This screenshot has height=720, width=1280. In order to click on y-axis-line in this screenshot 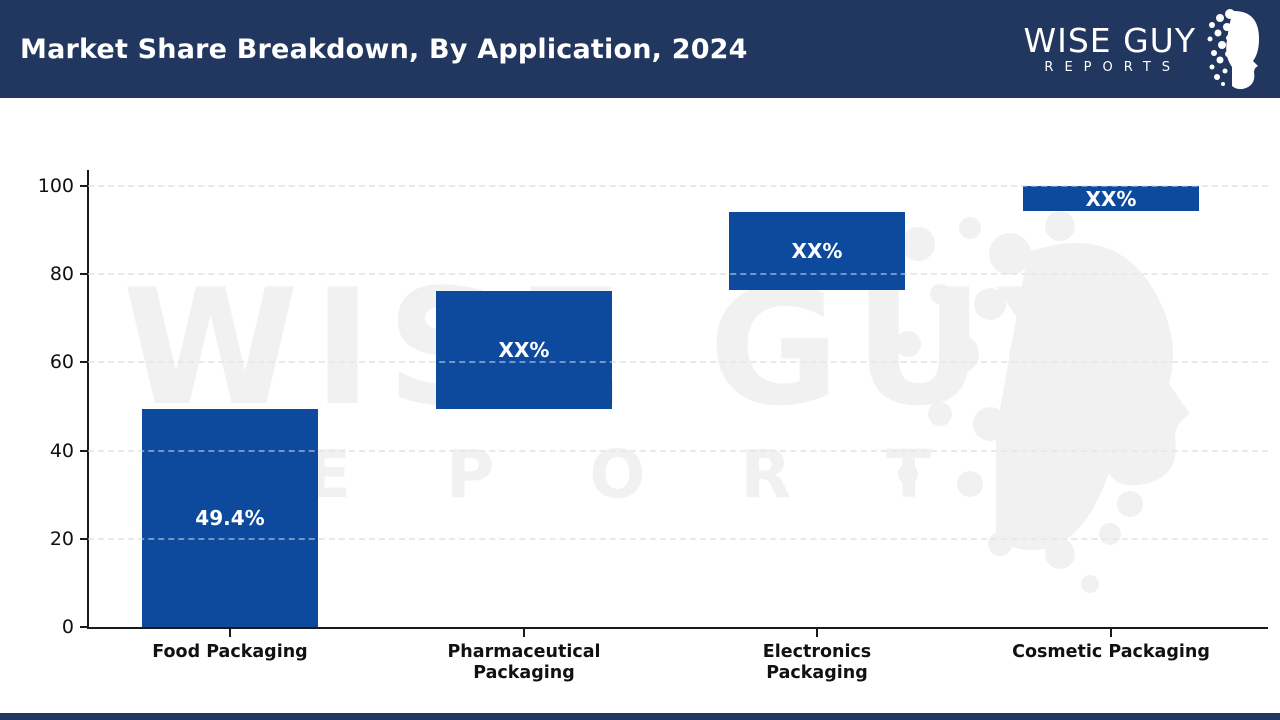, I will do `click(88, 399)`.